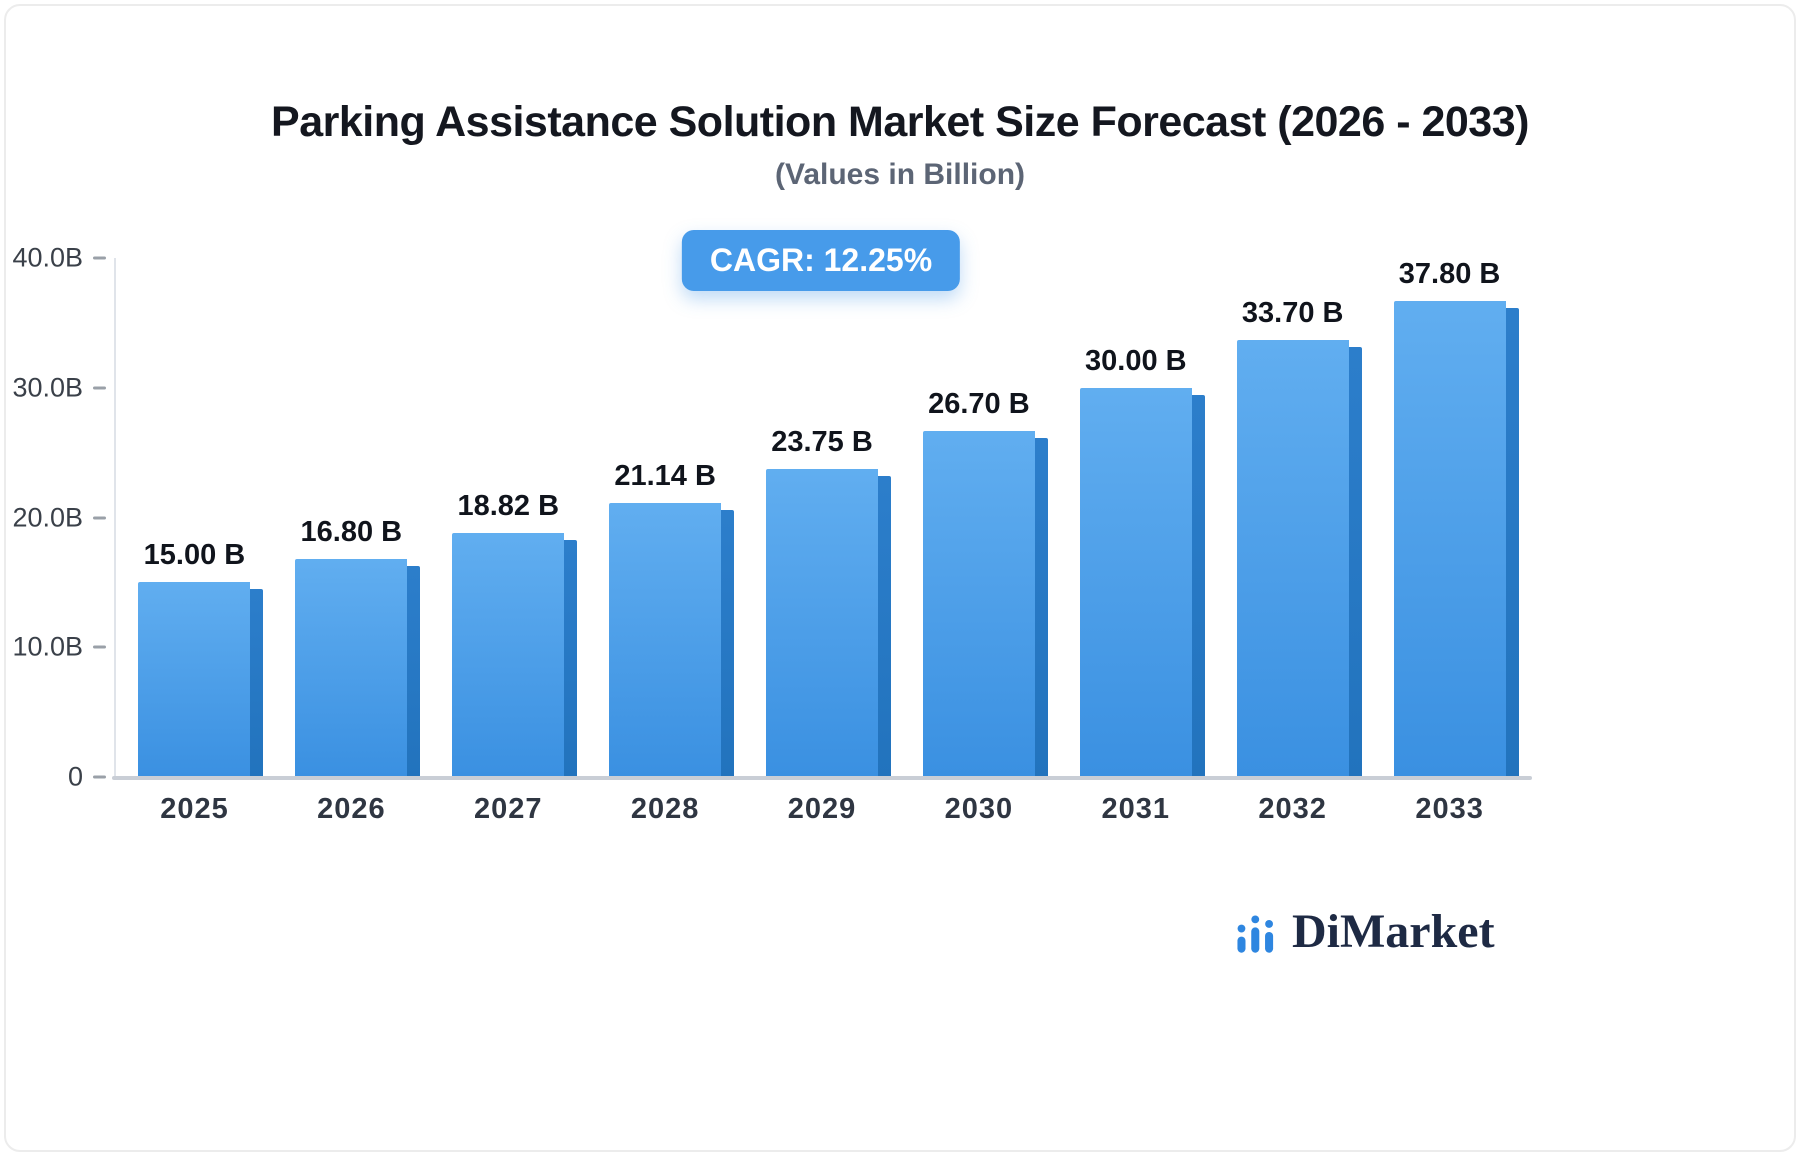 This screenshot has height=1156, width=1800. What do you see at coordinates (47, 257) in the screenshot?
I see `y-tick-label: 40.0B` at bounding box center [47, 257].